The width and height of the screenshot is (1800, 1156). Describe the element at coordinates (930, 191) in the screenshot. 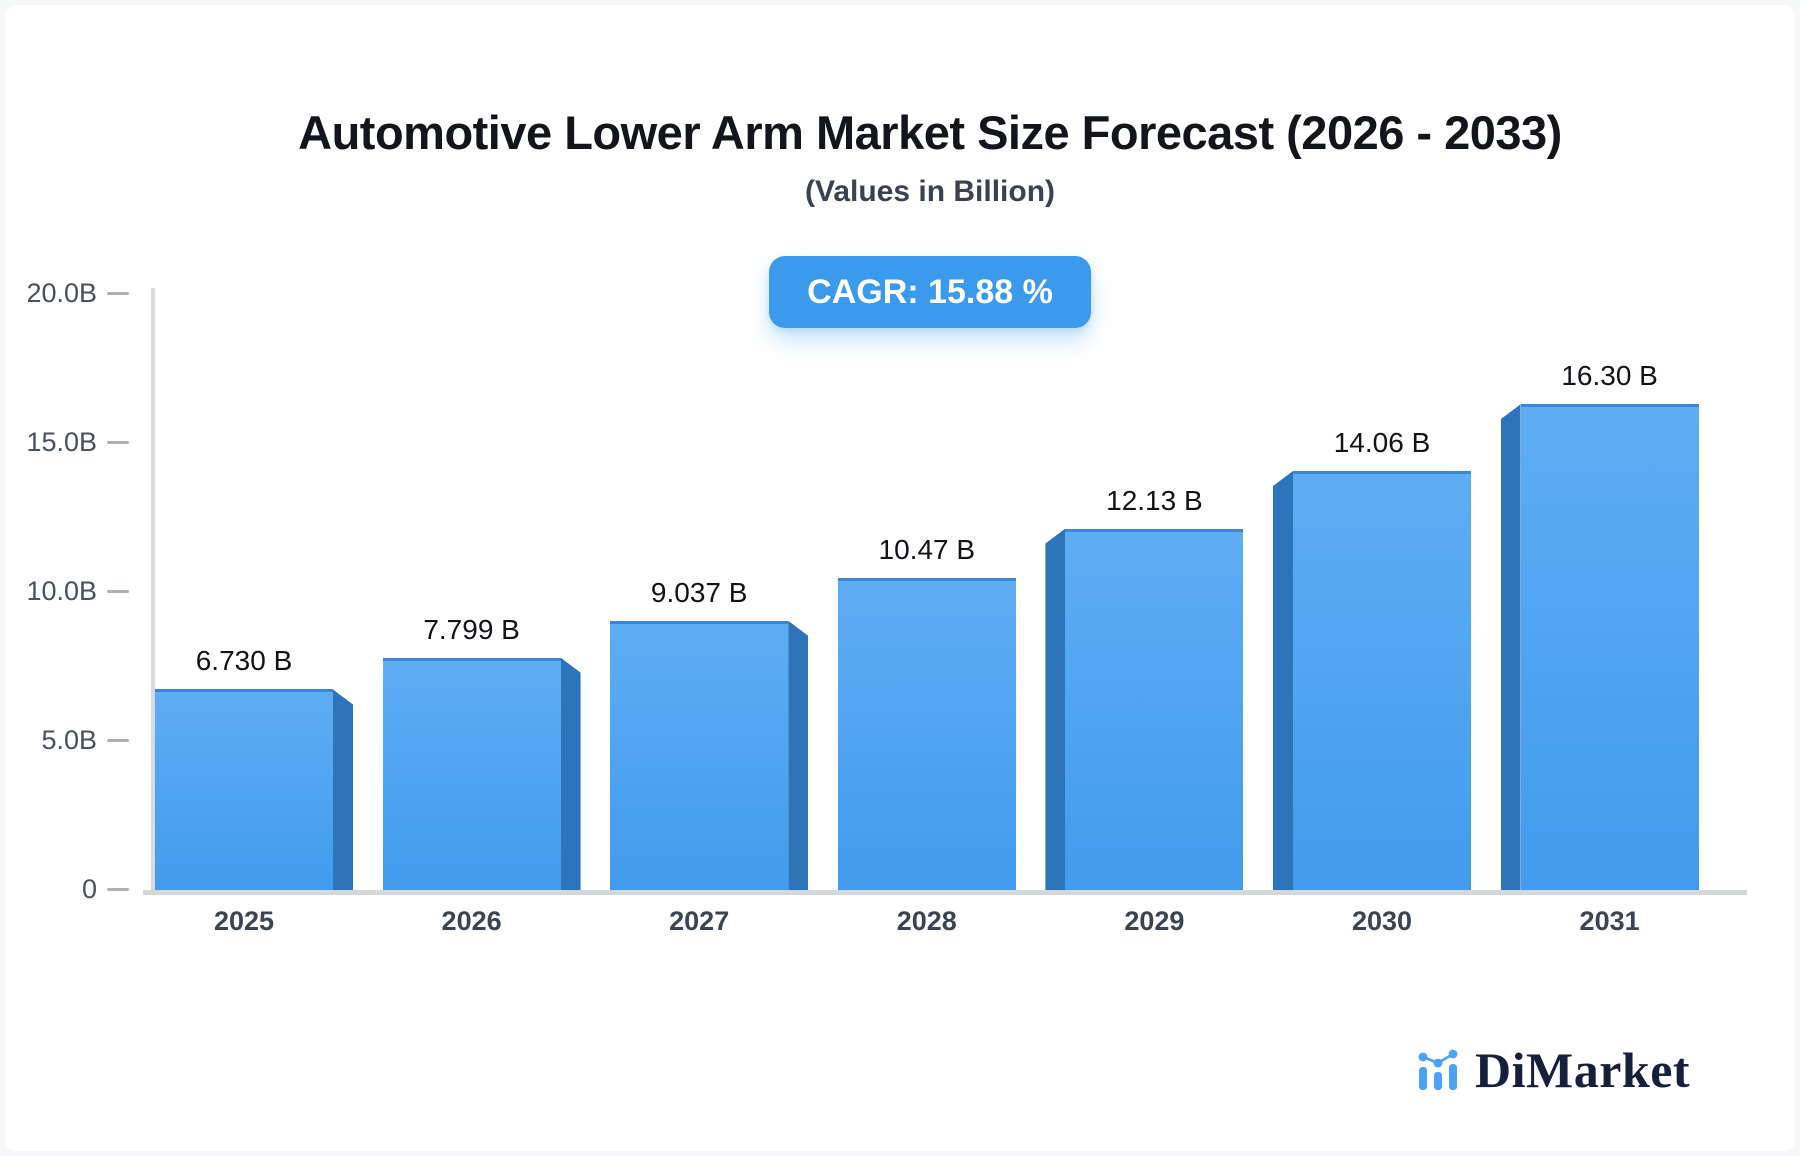

I see `page-subtitle: (Values in Billion)` at that location.